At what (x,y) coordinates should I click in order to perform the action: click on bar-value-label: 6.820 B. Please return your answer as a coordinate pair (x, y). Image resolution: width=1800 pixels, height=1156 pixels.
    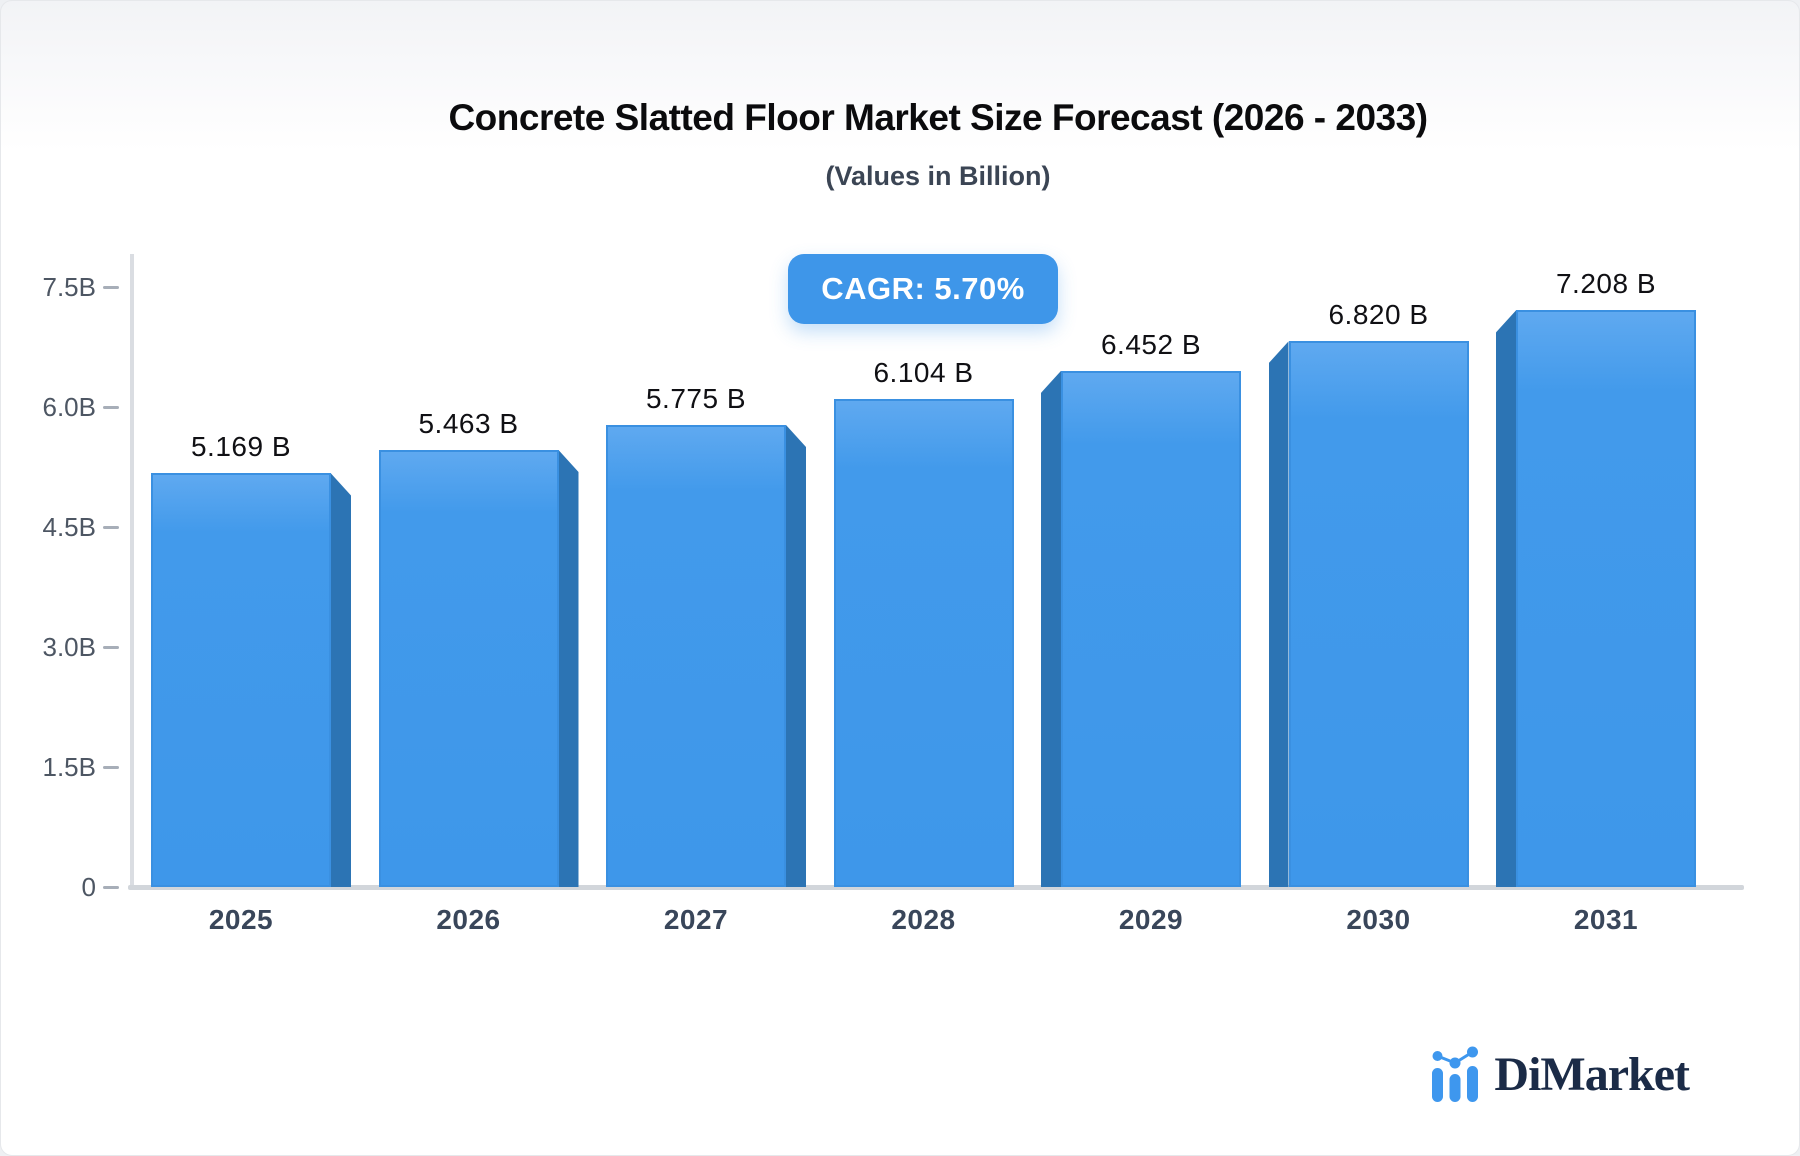
    Looking at the image, I should click on (1378, 315).